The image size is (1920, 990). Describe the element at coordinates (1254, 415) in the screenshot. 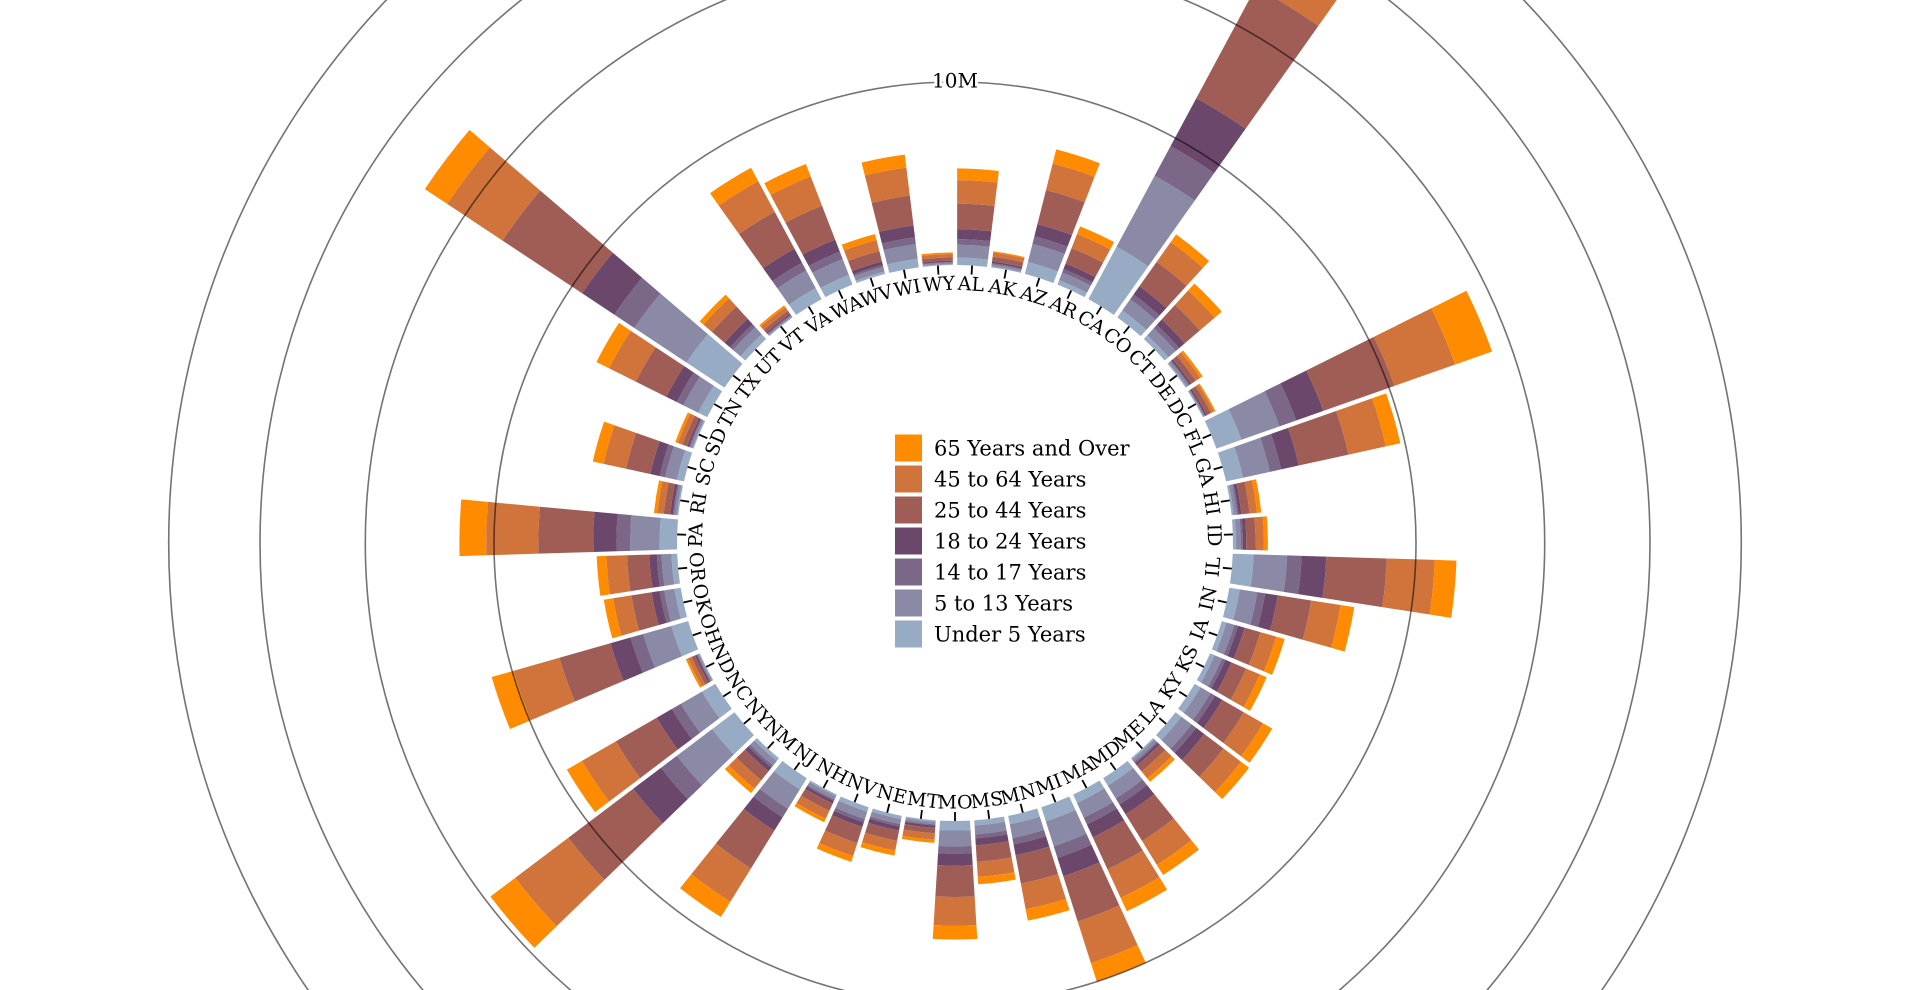

I see `bar-segment-FL-5-to-13-years` at that location.